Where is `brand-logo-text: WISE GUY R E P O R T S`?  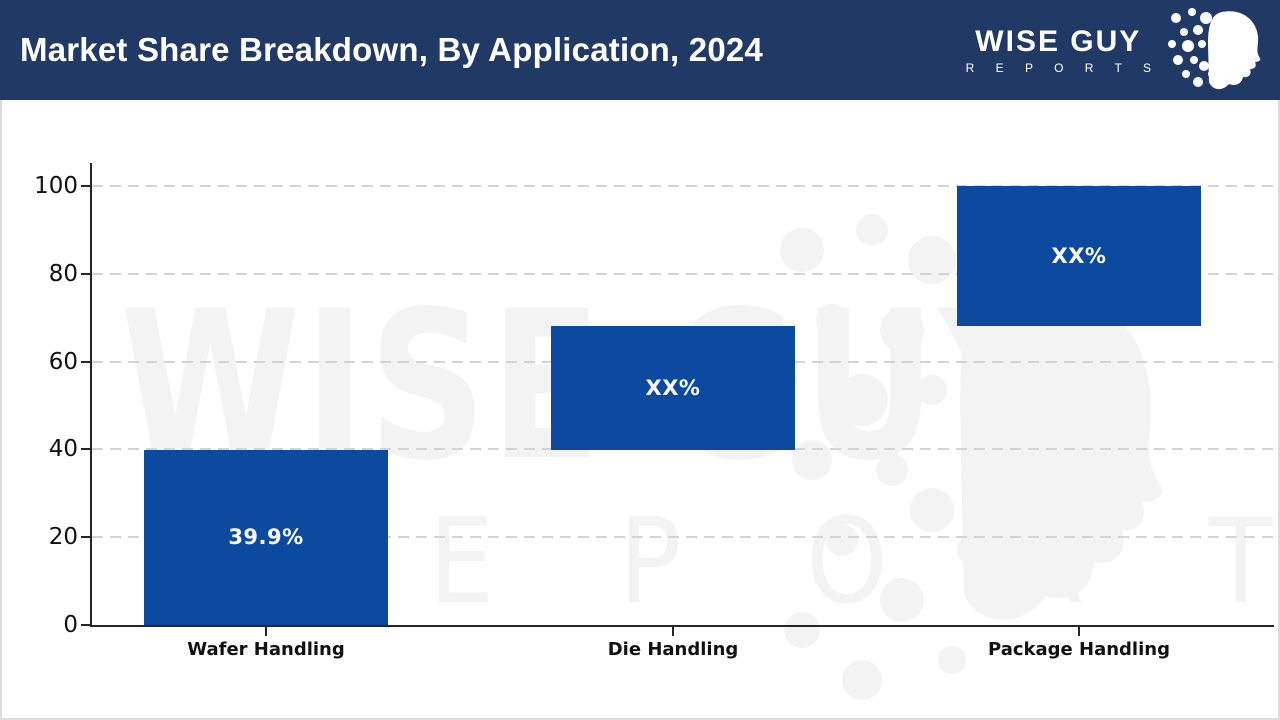 brand-logo-text: WISE GUY R E P O R T S is located at coordinates (1058, 50).